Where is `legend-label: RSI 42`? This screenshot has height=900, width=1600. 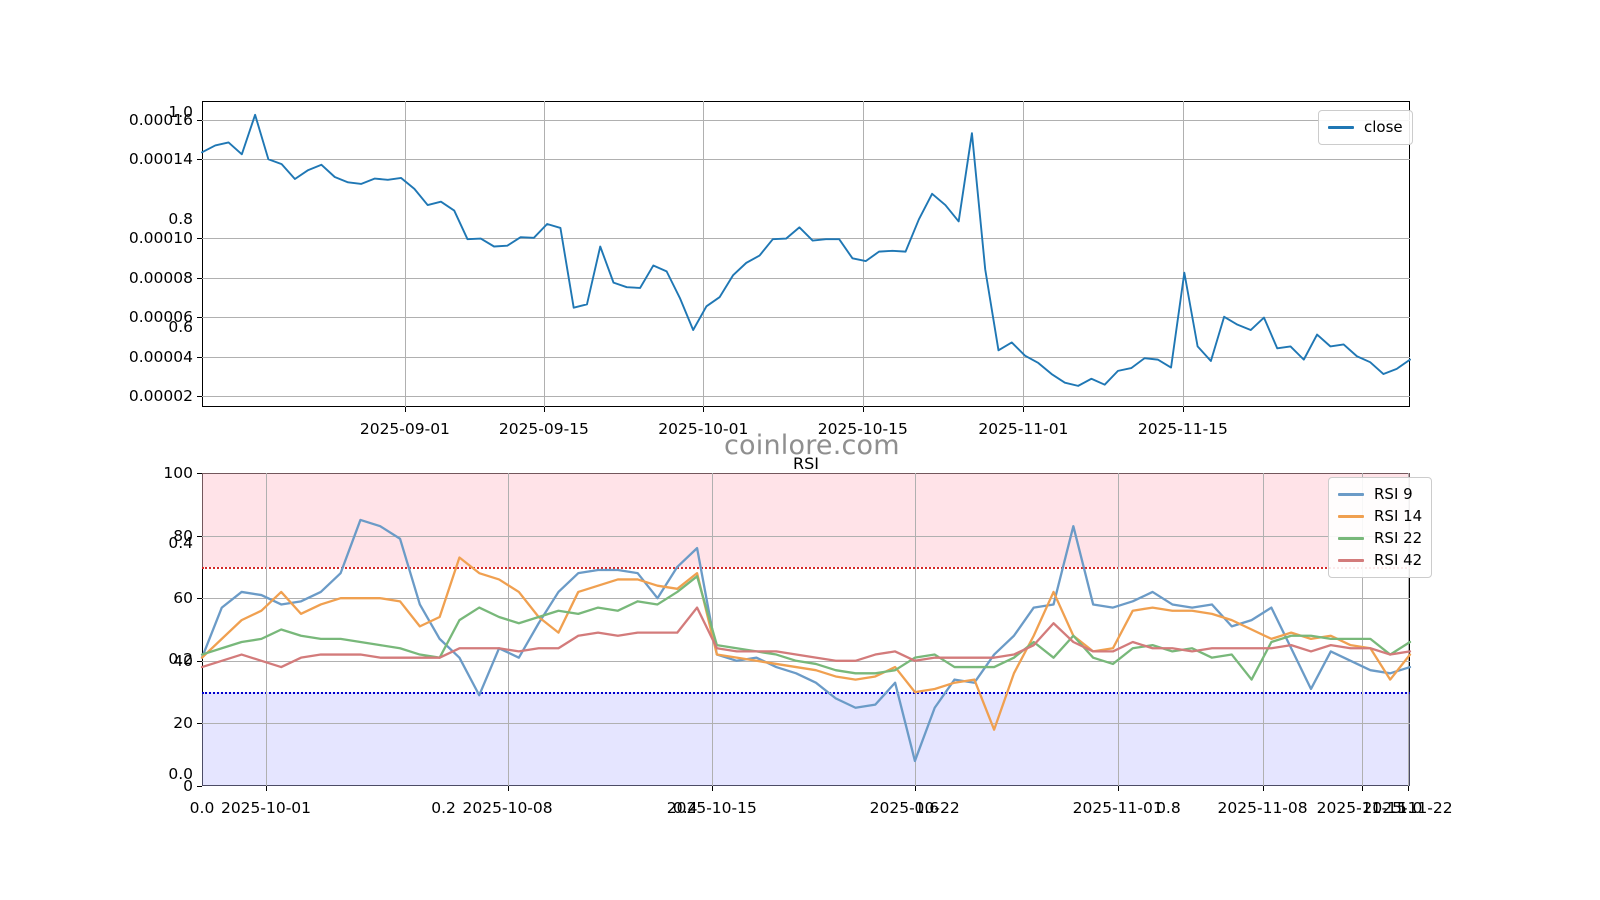 legend-label: RSI 42 is located at coordinates (1398, 560).